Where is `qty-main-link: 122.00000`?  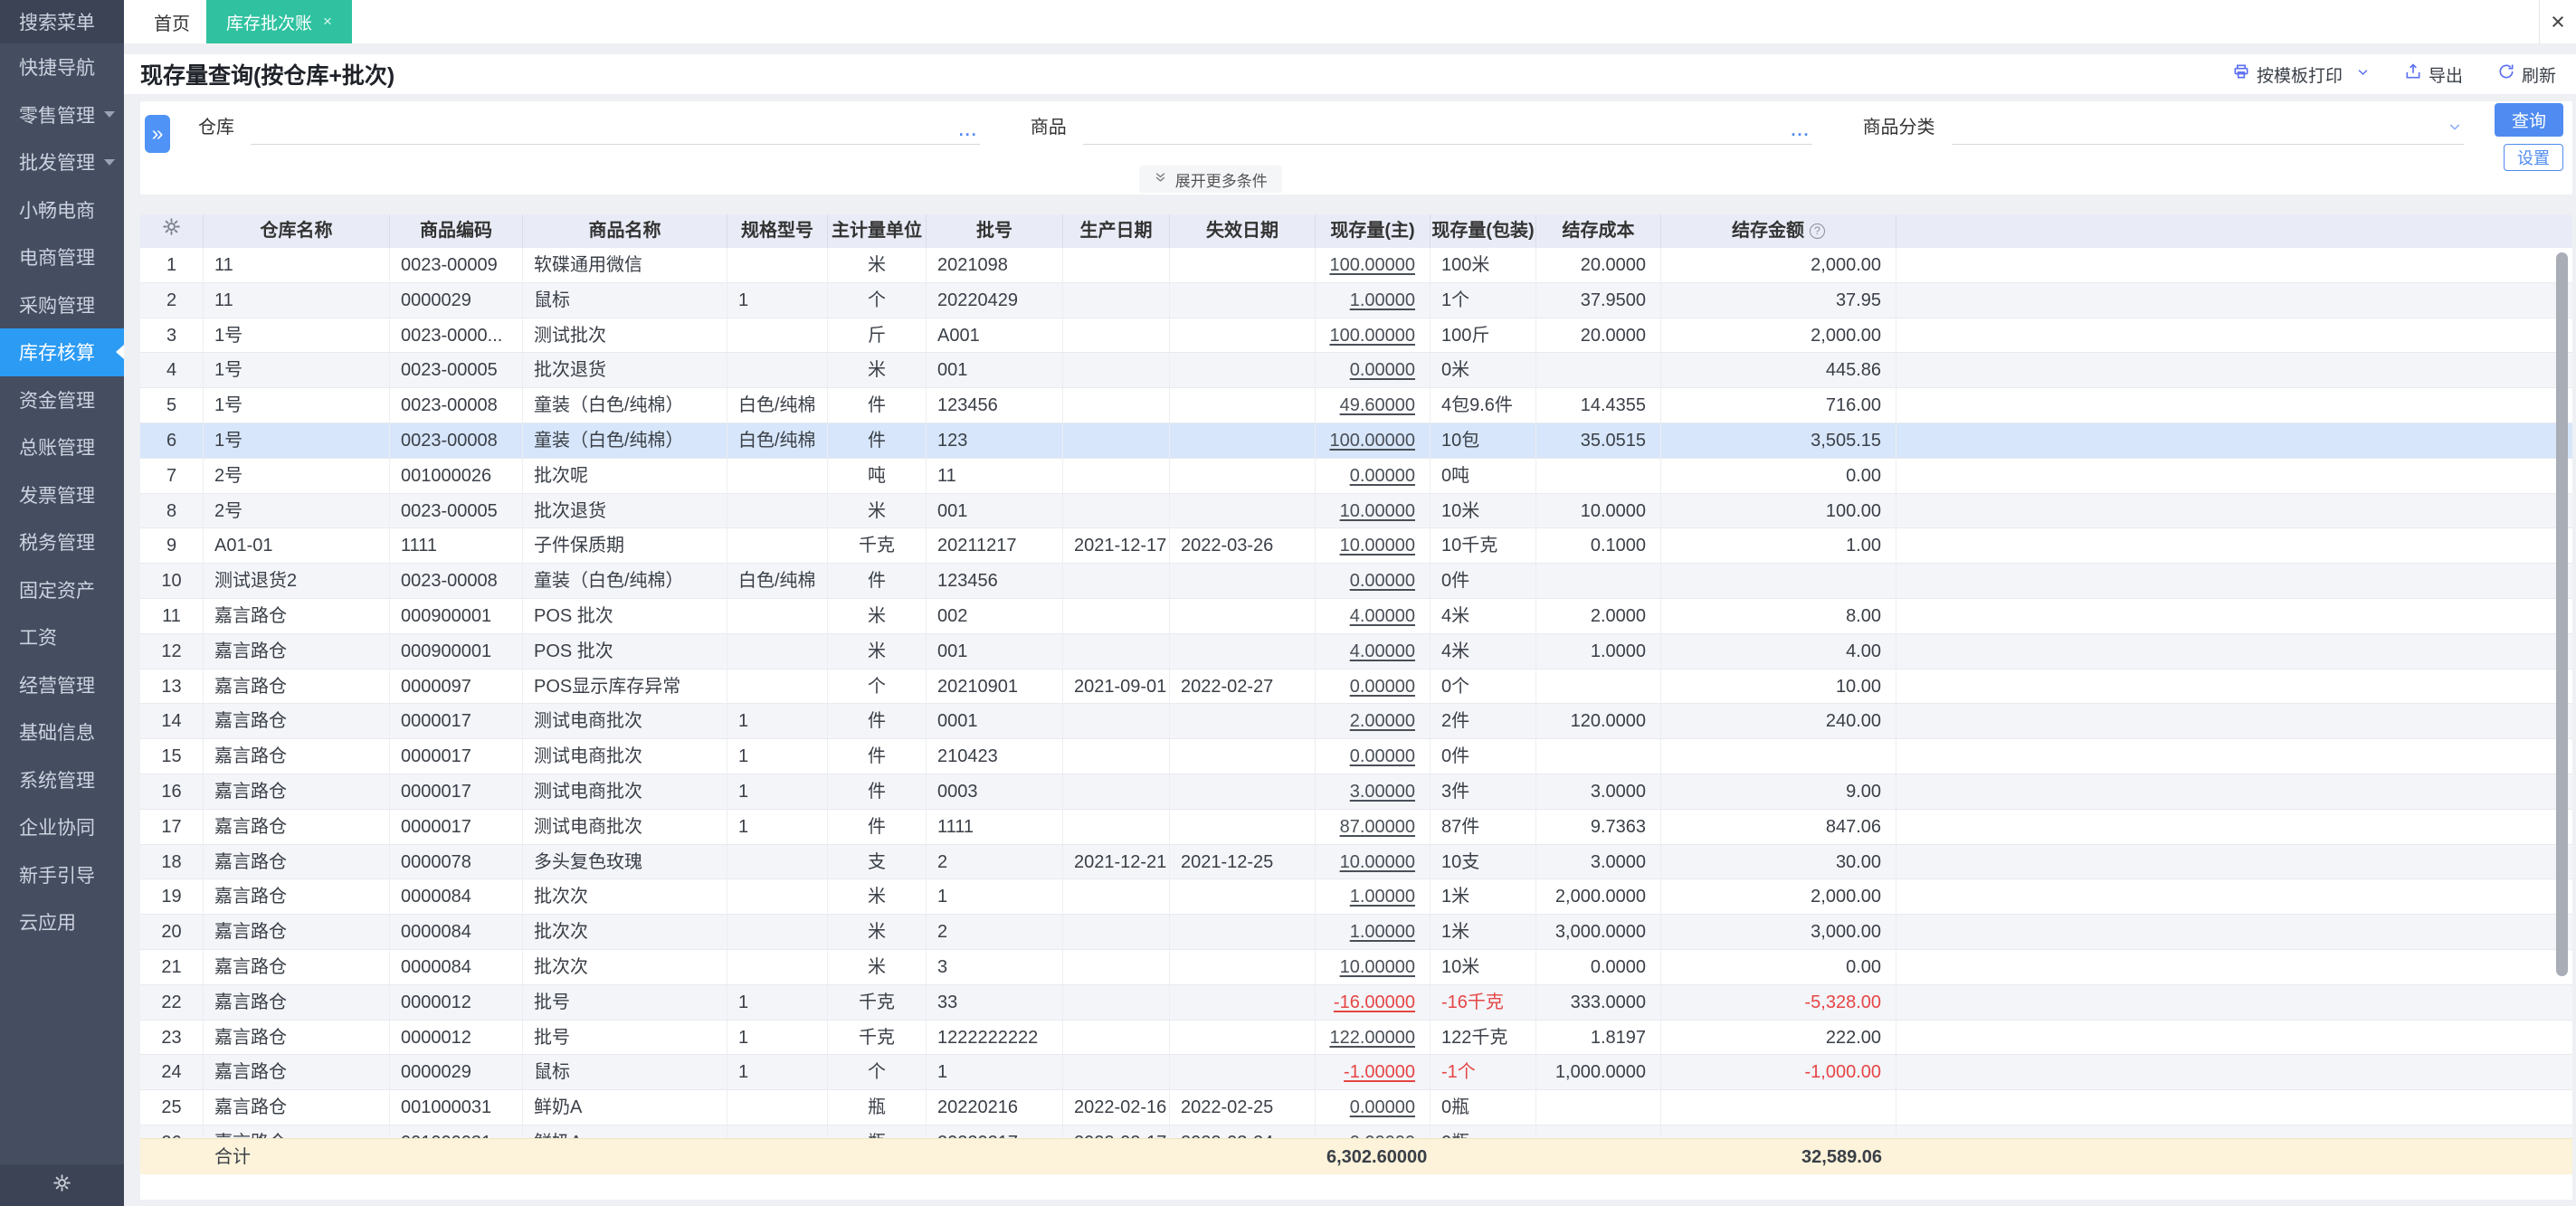 qty-main-link: 122.00000 is located at coordinates (1372, 1037).